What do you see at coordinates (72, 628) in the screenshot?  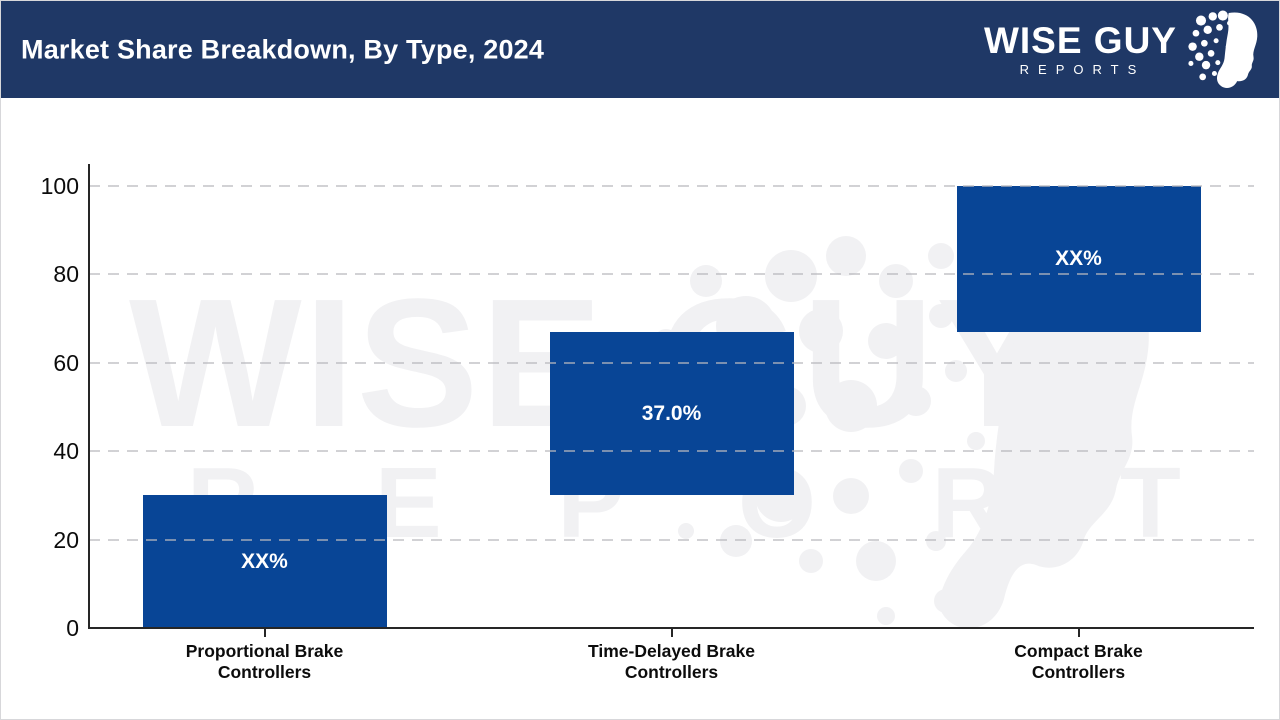 I see `y-axis-tick-label: 0` at bounding box center [72, 628].